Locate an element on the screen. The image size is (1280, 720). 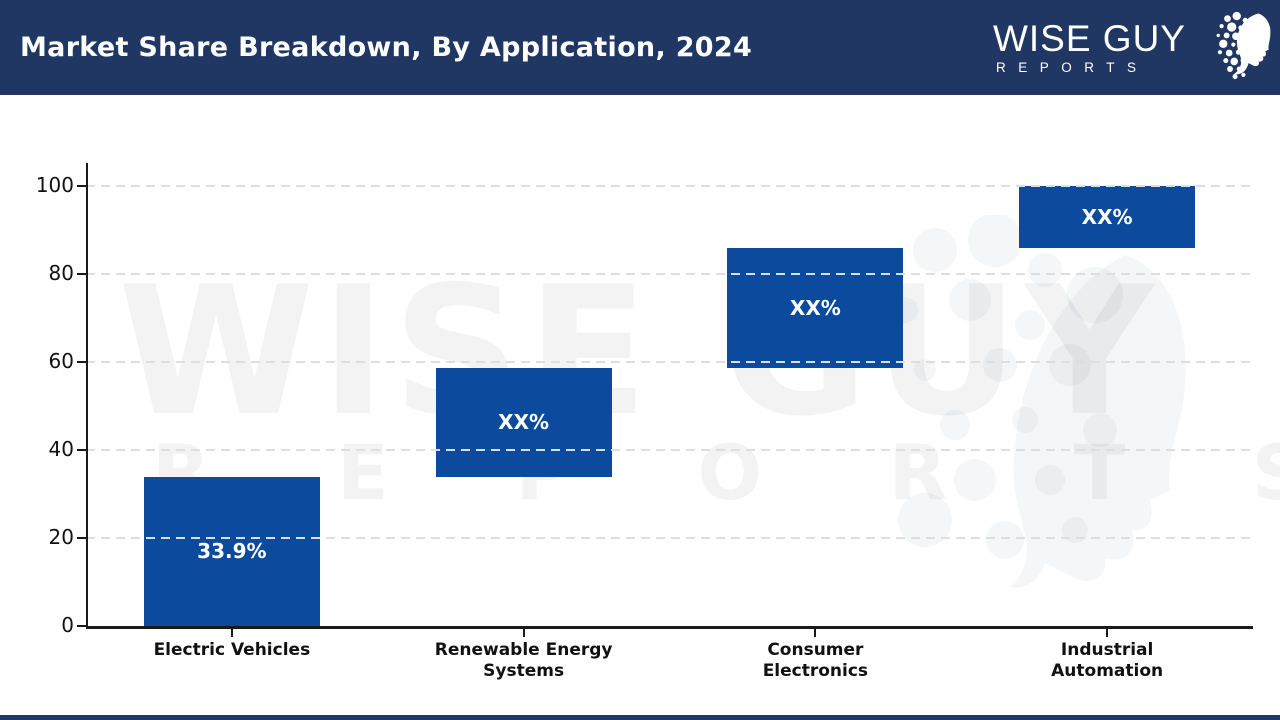
category-label-industrial-automation: Industrial Automation is located at coordinates (1107, 660).